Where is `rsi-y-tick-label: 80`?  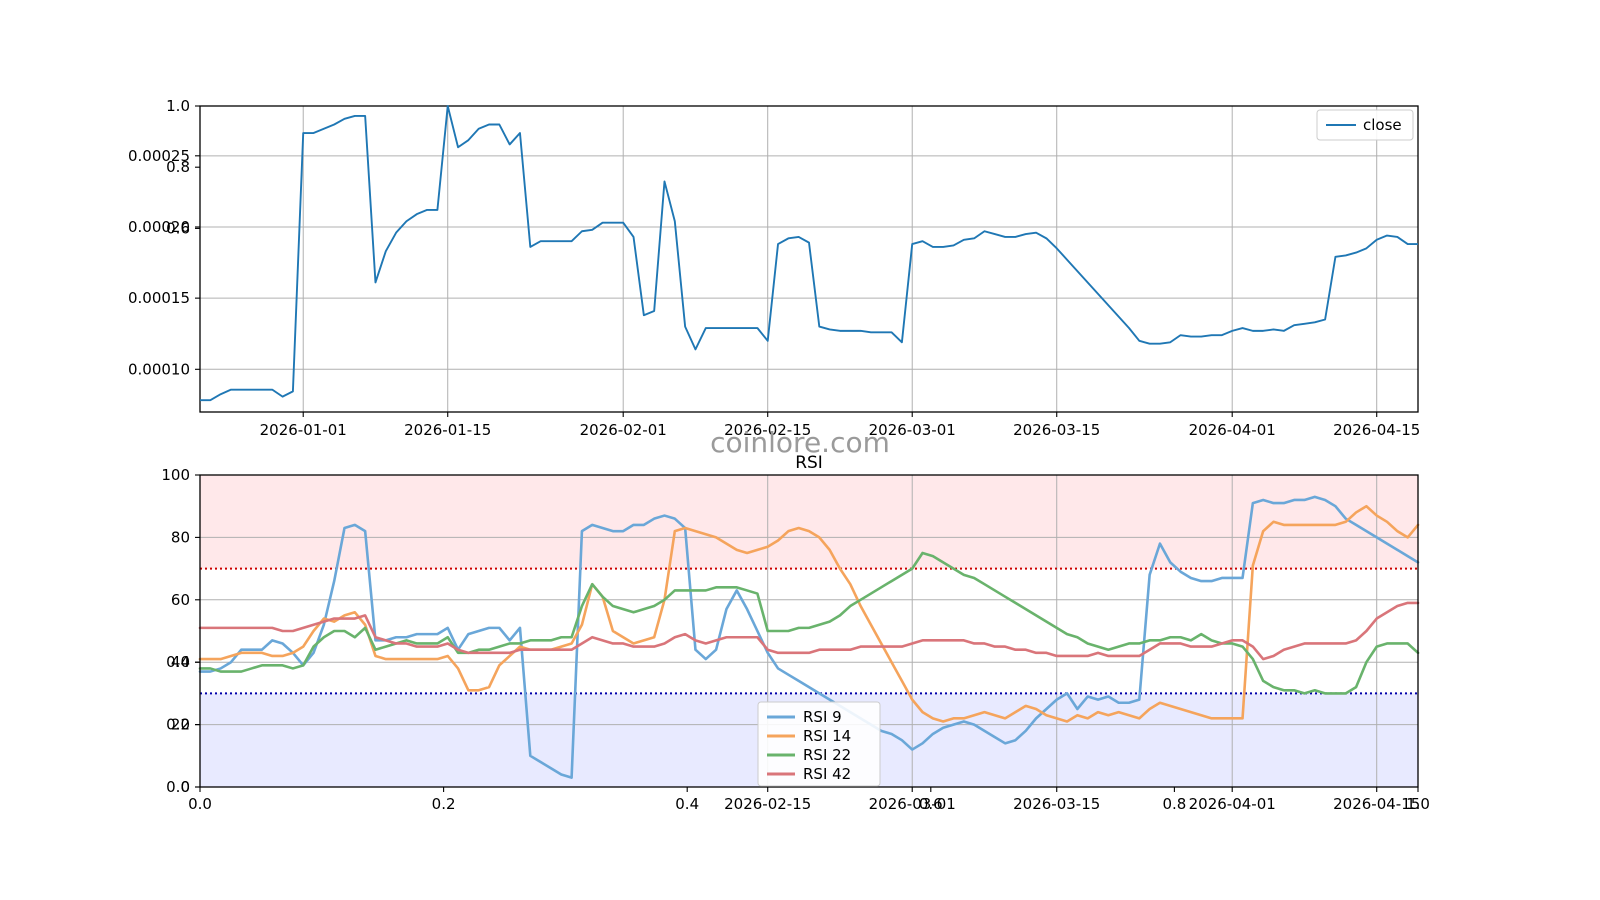
rsi-y-tick-label: 80 is located at coordinates (180, 537).